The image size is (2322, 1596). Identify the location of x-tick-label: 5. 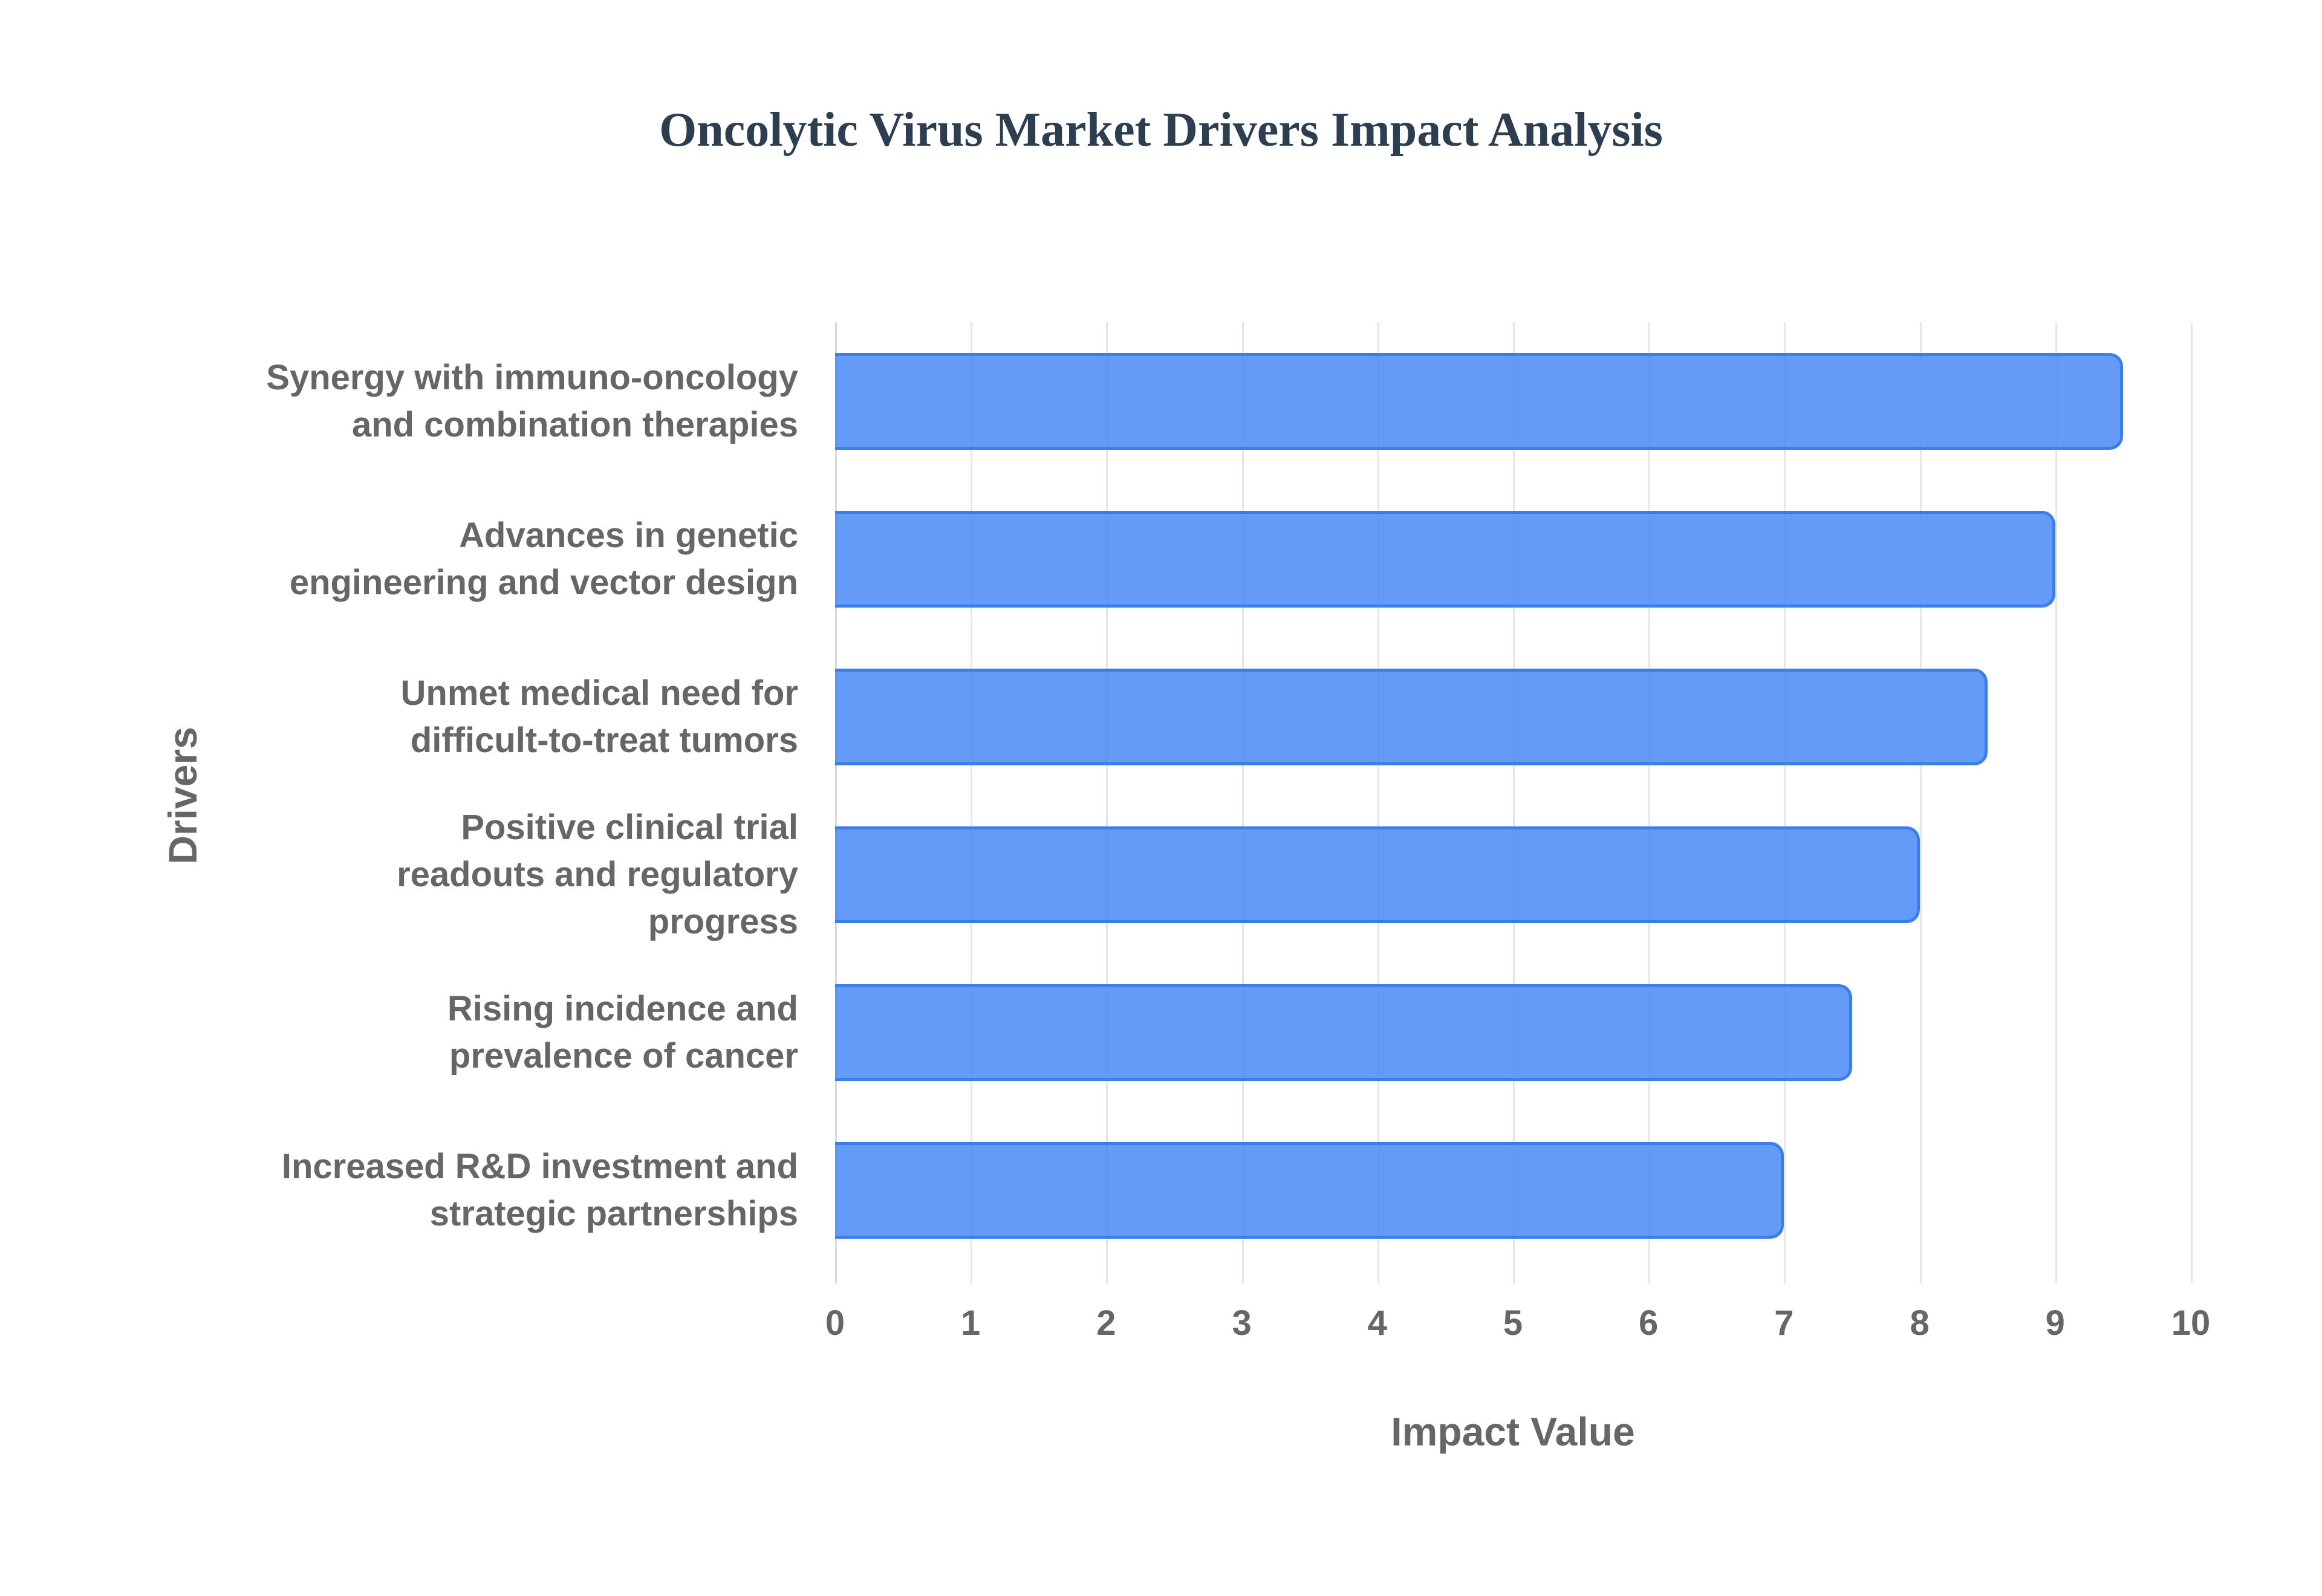
(1513, 1323).